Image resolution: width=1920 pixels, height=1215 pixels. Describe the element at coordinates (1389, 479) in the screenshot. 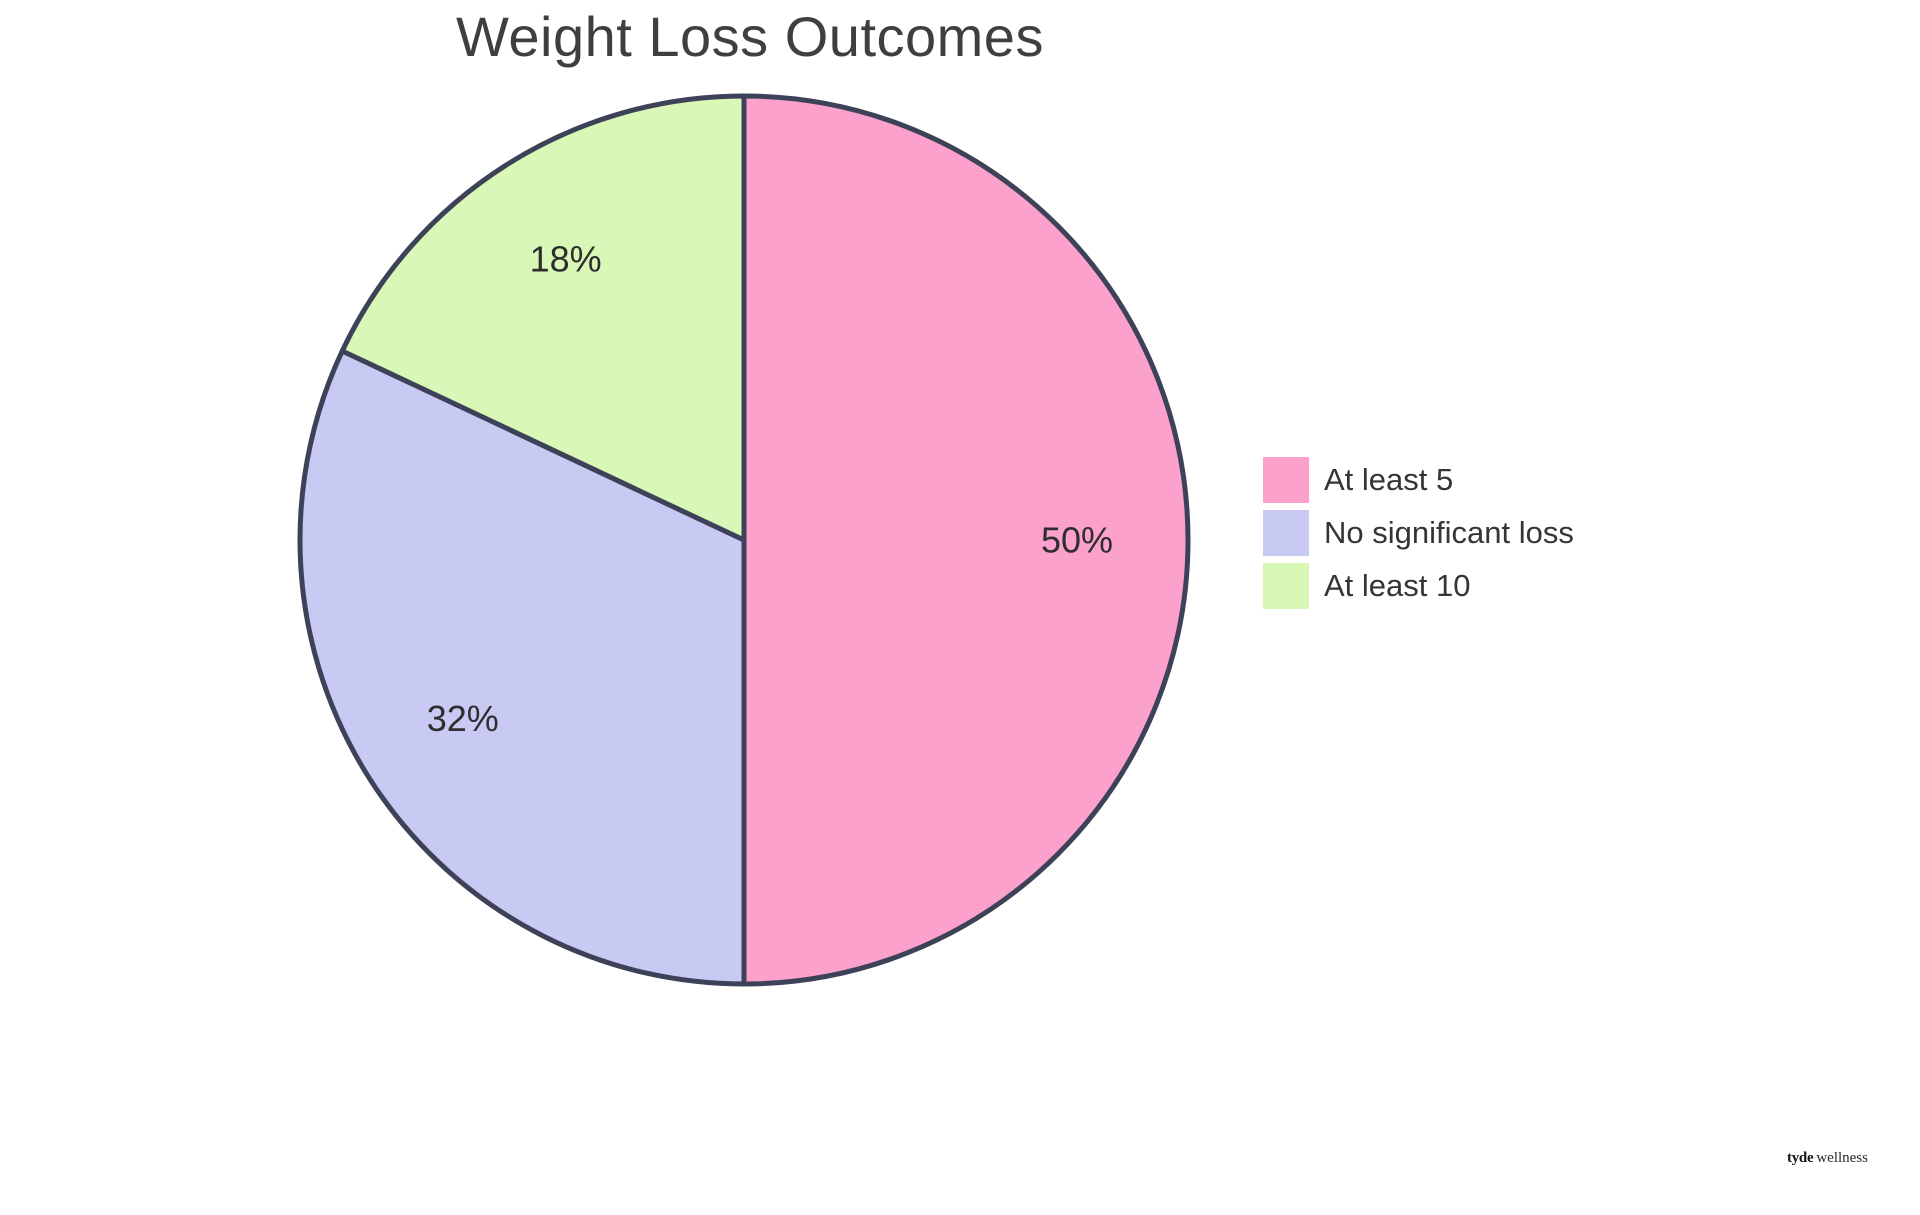

I see `legend-item-label-0: At least 5` at that location.